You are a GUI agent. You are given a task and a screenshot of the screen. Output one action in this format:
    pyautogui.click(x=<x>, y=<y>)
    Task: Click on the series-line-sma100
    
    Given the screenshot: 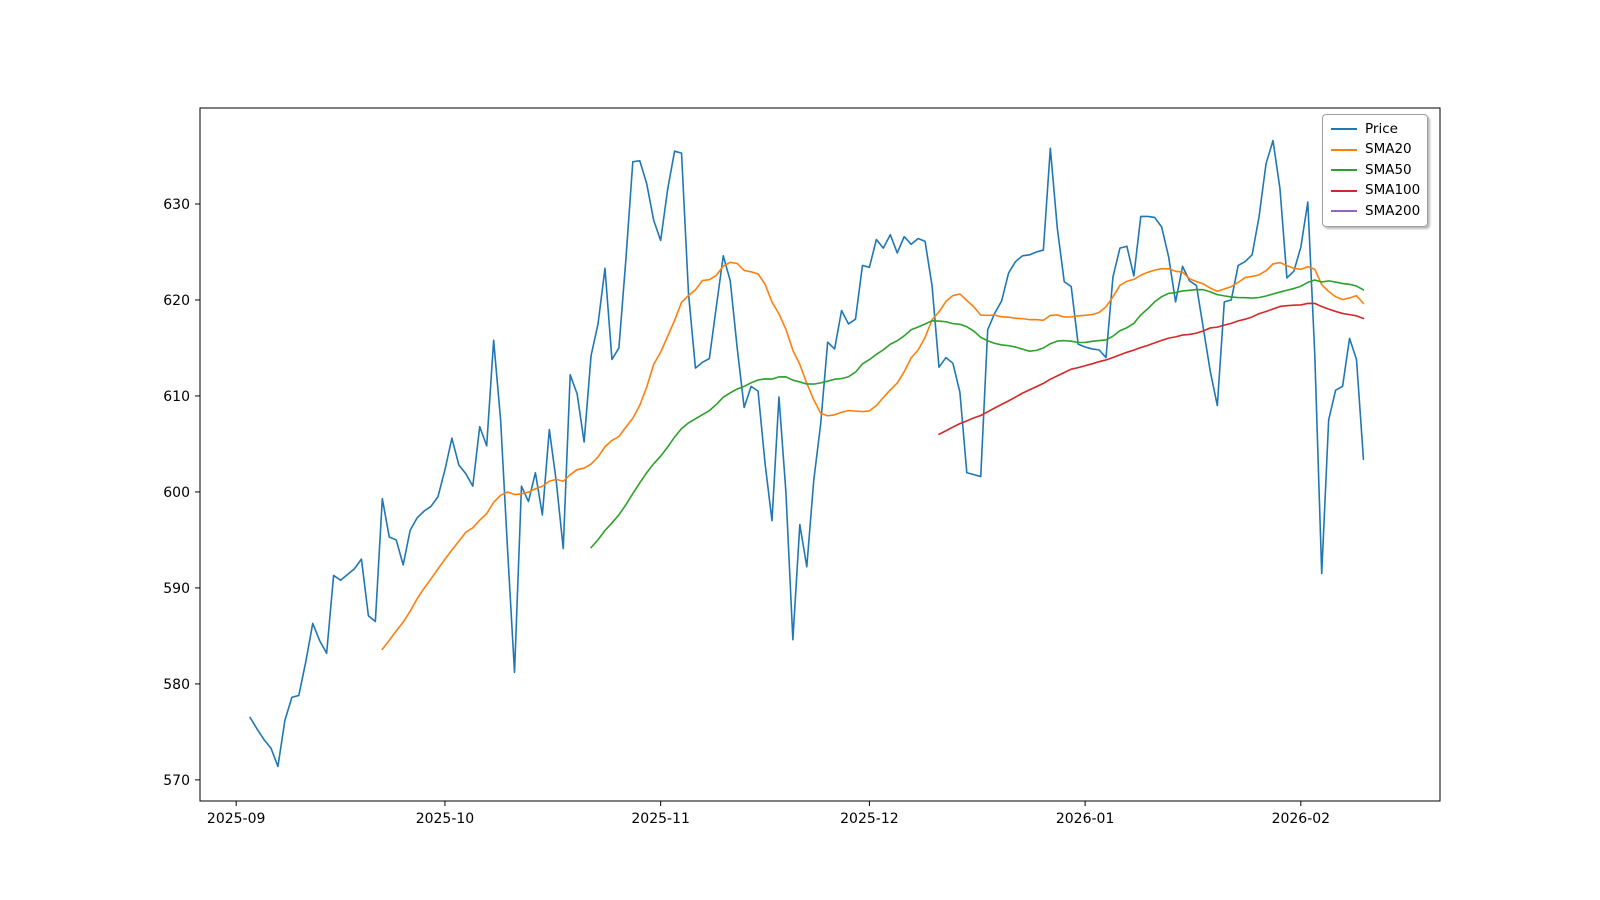 What is the action you would take?
    pyautogui.click(x=1151, y=369)
    